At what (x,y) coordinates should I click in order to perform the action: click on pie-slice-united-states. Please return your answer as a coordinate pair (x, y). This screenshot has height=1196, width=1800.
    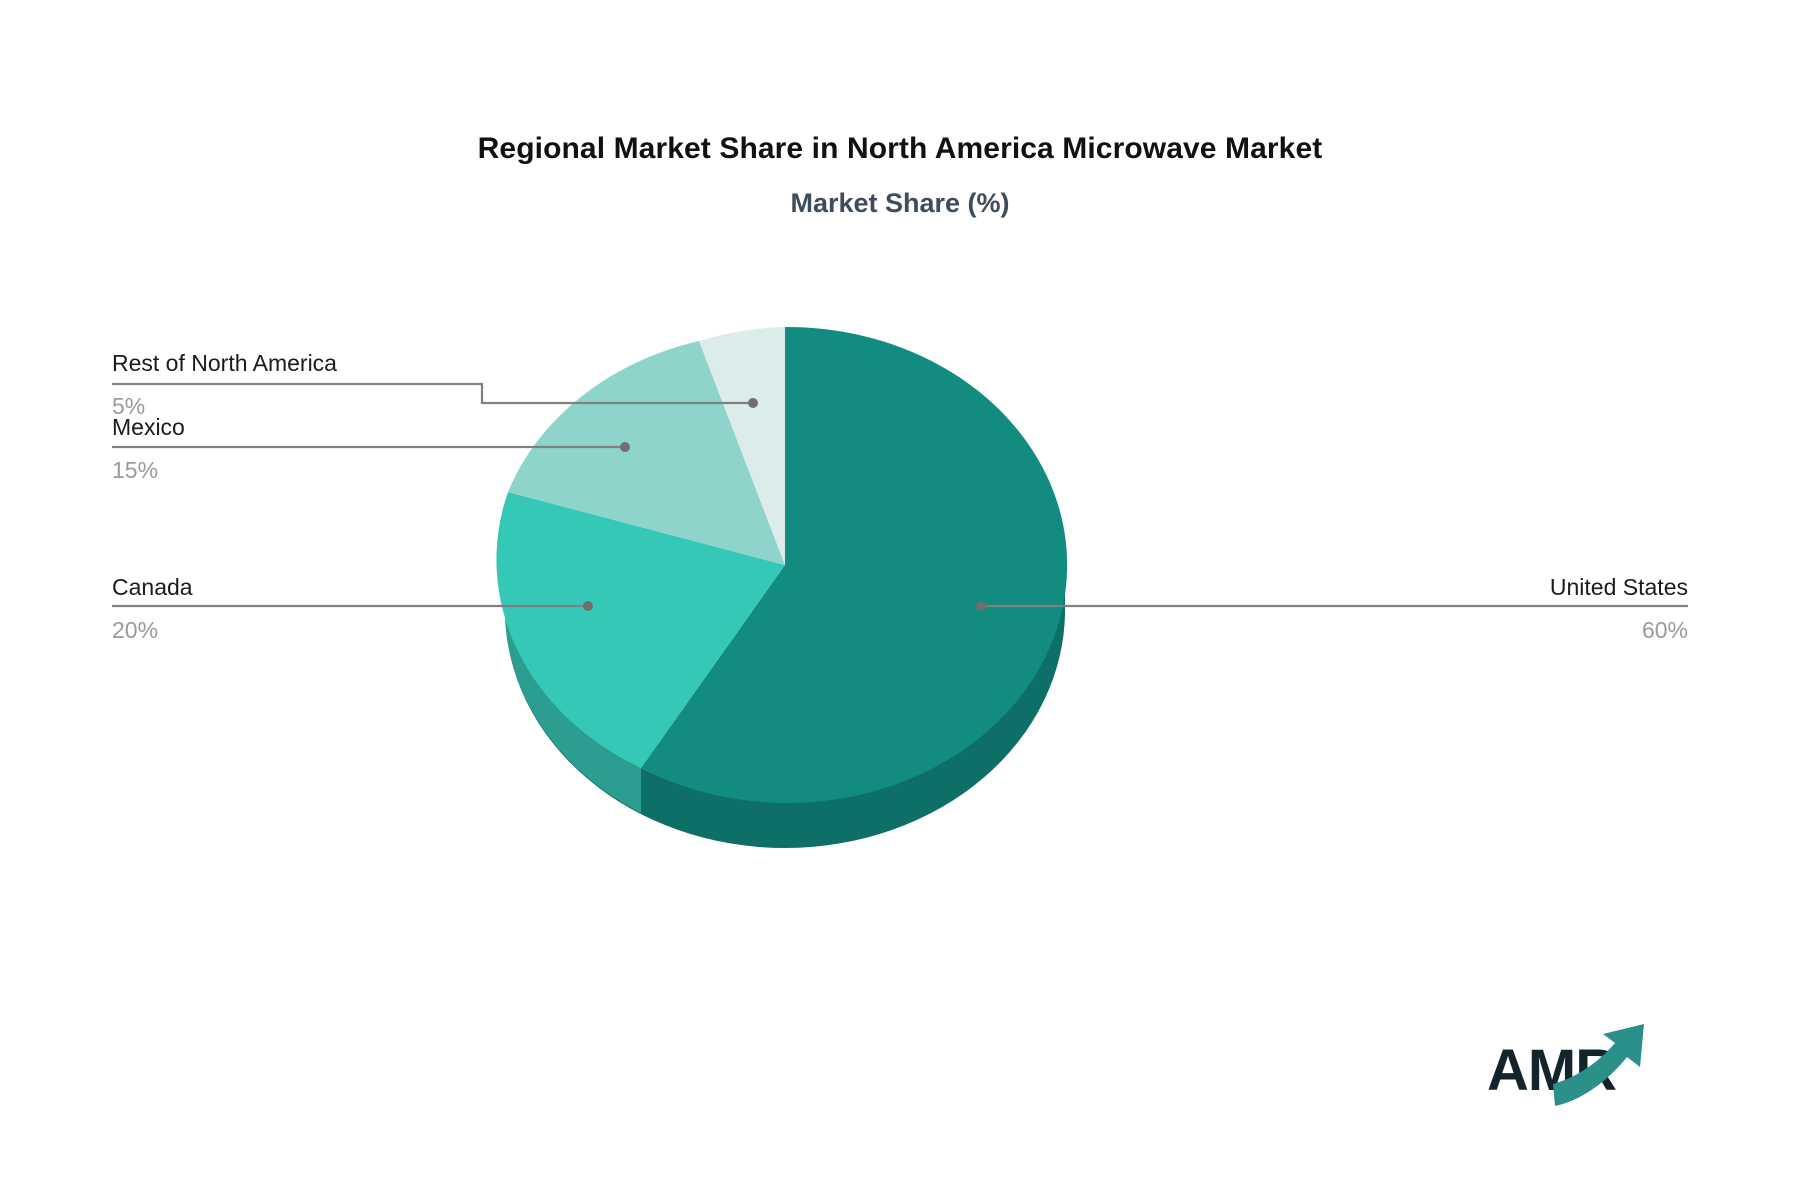
    Looking at the image, I should click on (854, 564).